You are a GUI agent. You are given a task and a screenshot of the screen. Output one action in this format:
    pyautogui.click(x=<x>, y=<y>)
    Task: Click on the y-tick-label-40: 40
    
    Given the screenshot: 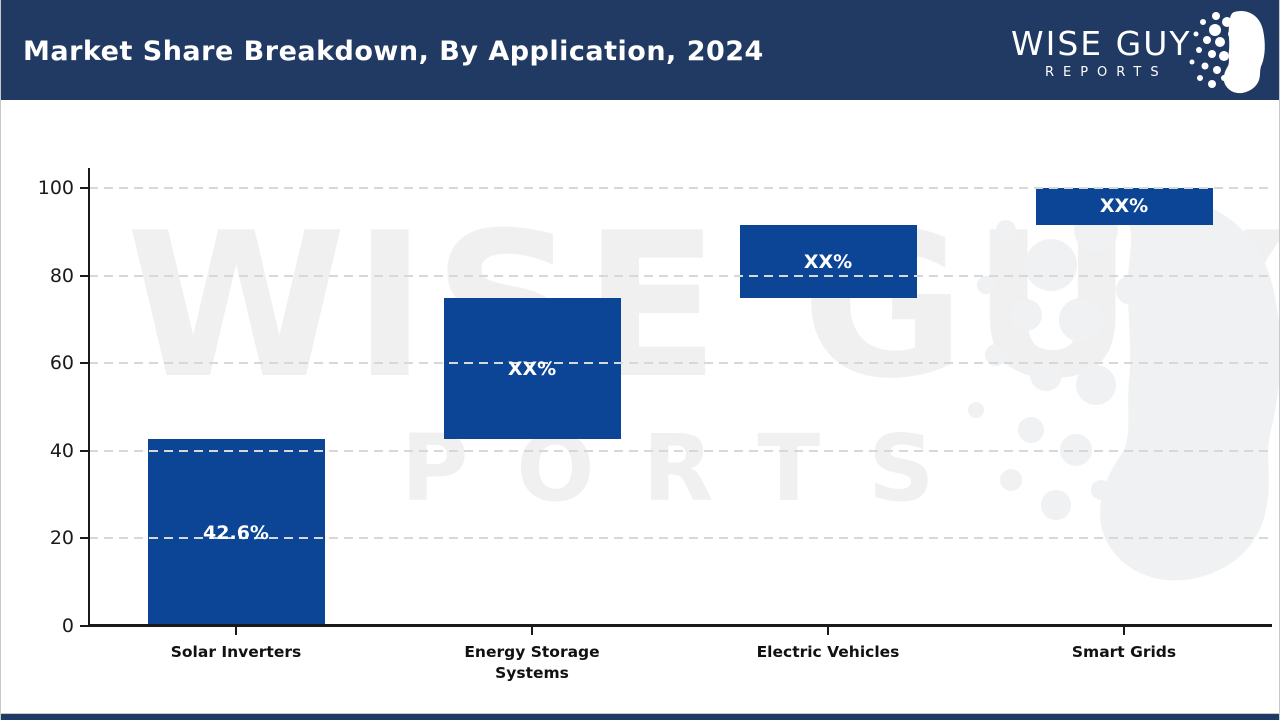 What is the action you would take?
    pyautogui.click(x=61, y=450)
    